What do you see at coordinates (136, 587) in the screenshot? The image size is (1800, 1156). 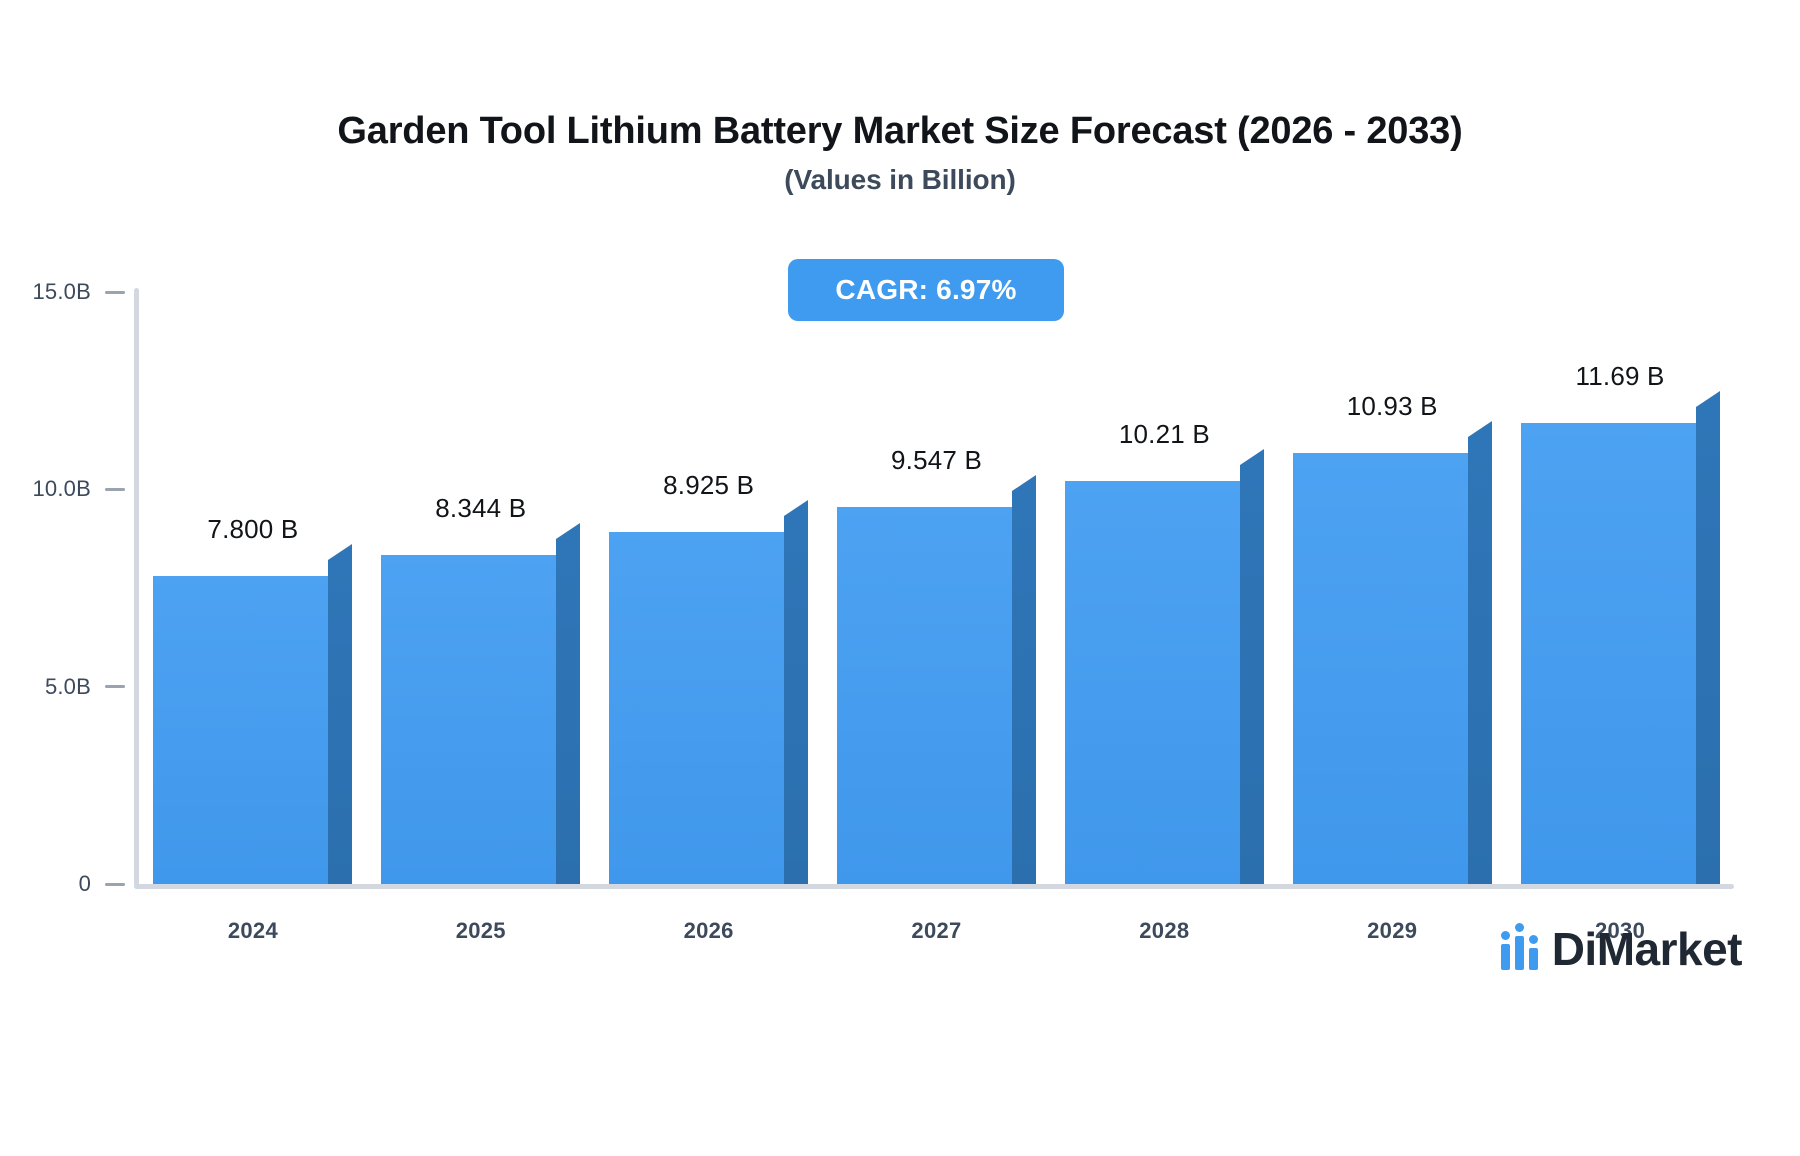 I see `y-axis-line` at bounding box center [136, 587].